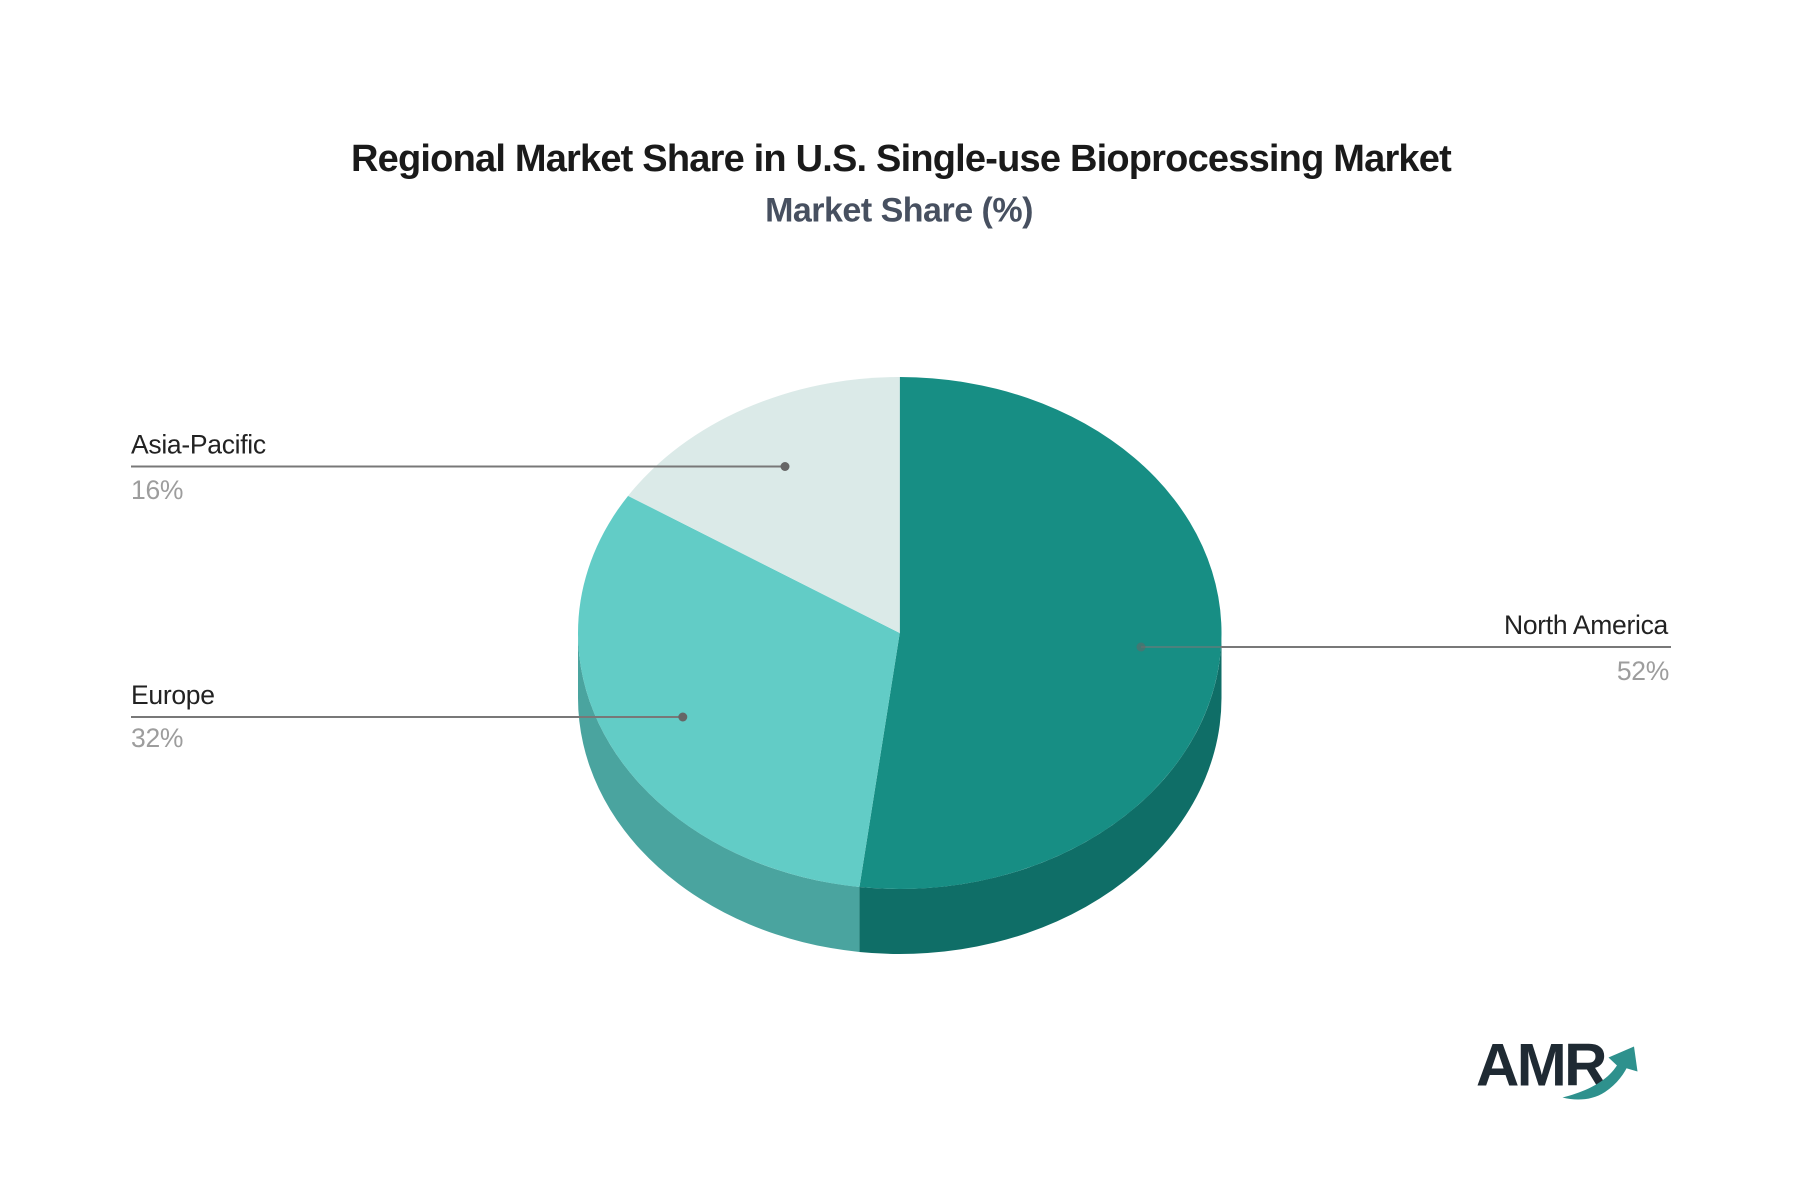 This screenshot has width=1800, height=1201. What do you see at coordinates (1643, 671) in the screenshot?
I see `svg-text: 52%` at bounding box center [1643, 671].